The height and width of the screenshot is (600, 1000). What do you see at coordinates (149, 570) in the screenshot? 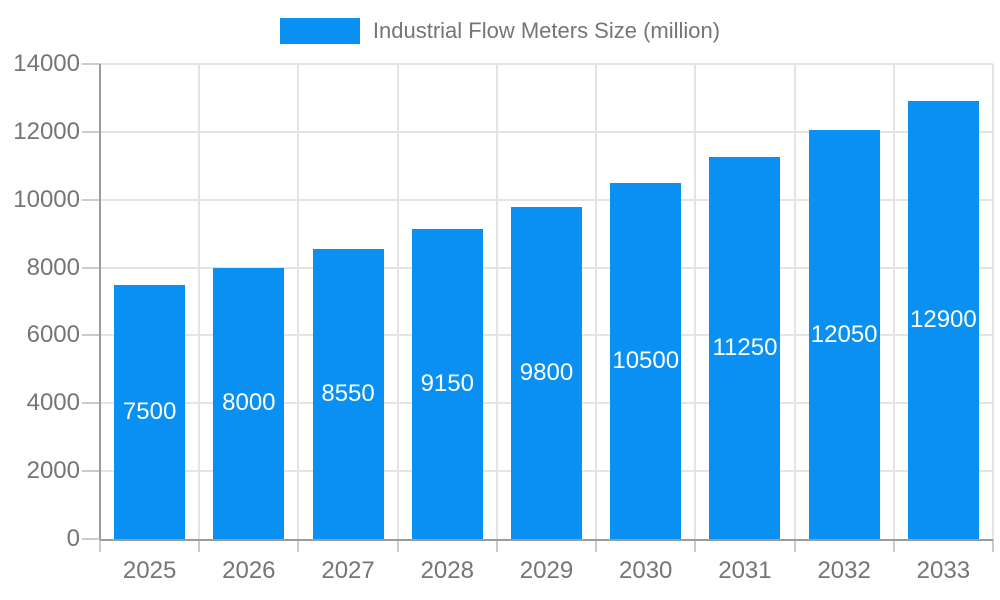
I see `x-axis-label: 2025` at bounding box center [149, 570].